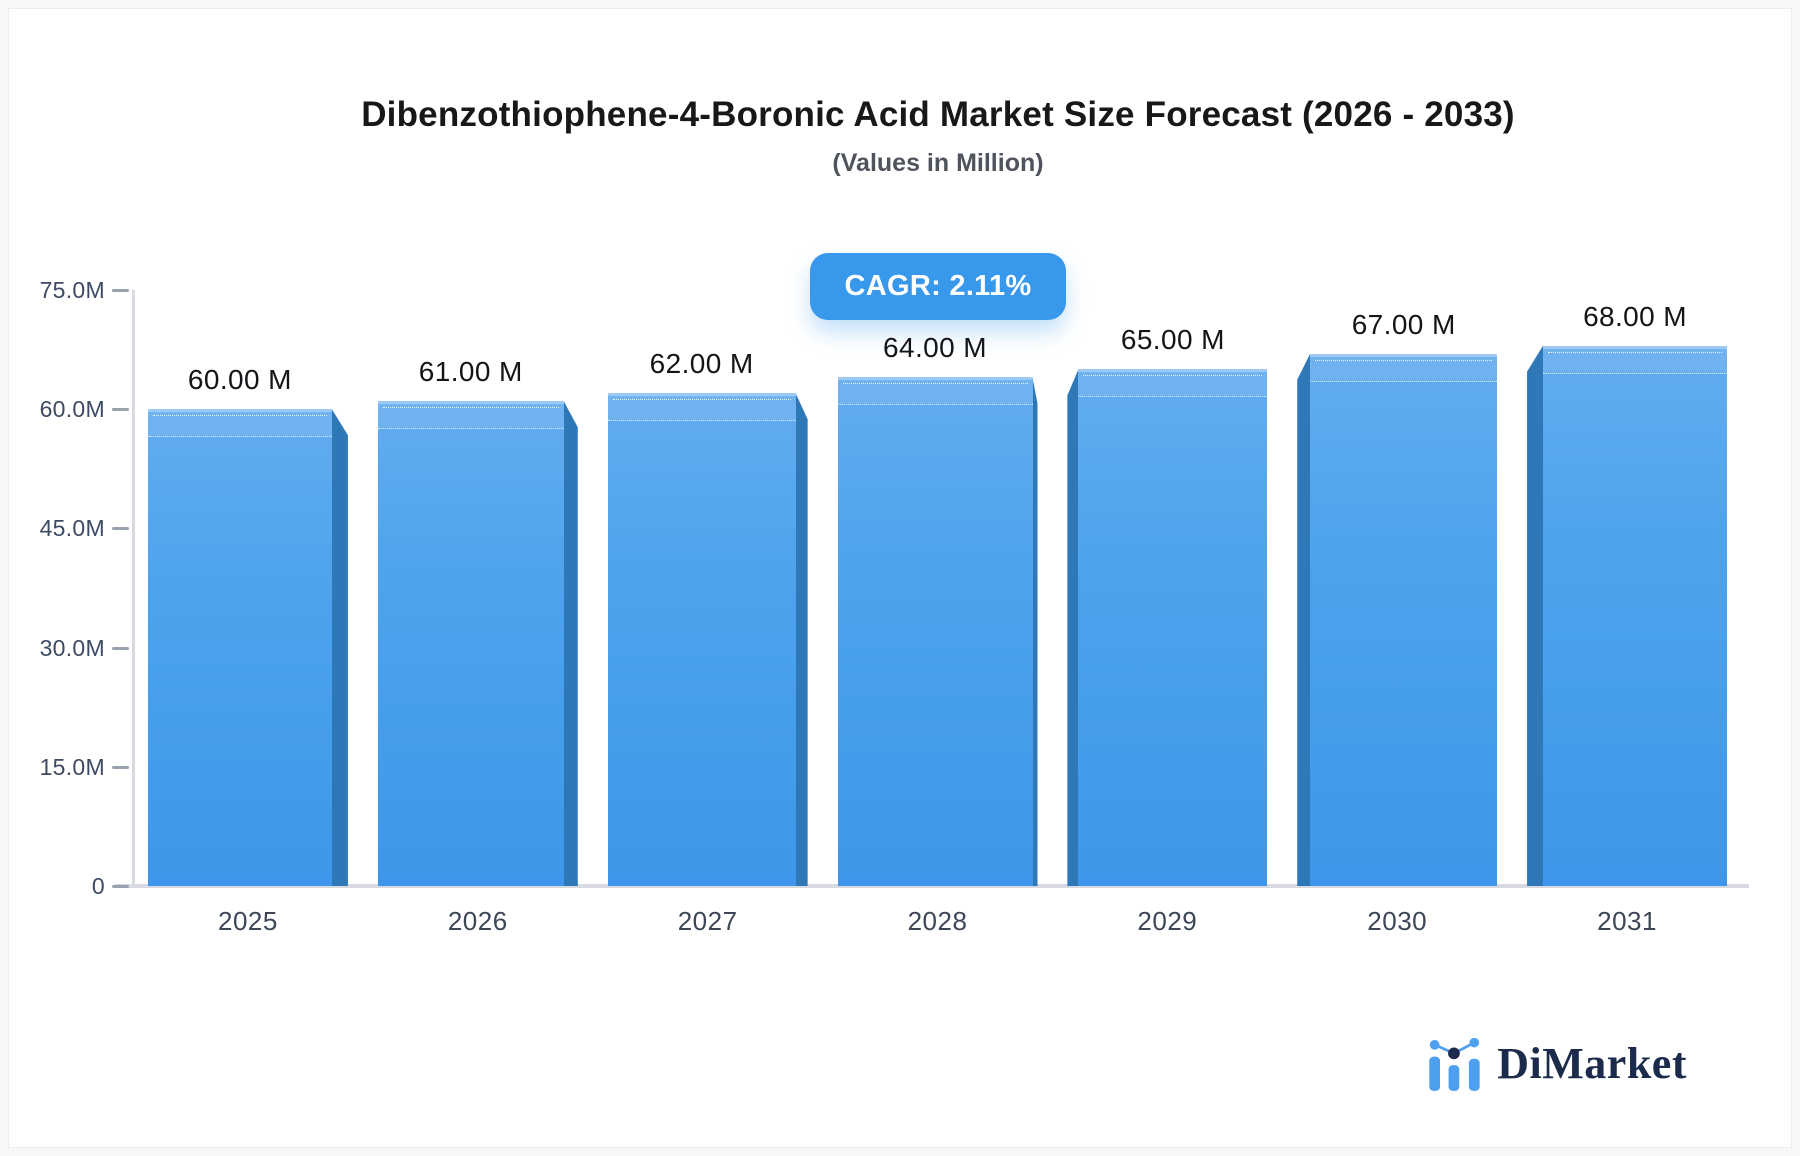 This screenshot has width=1800, height=1156. Describe the element at coordinates (477, 921) in the screenshot. I see `x-tick-label: 2026` at that location.